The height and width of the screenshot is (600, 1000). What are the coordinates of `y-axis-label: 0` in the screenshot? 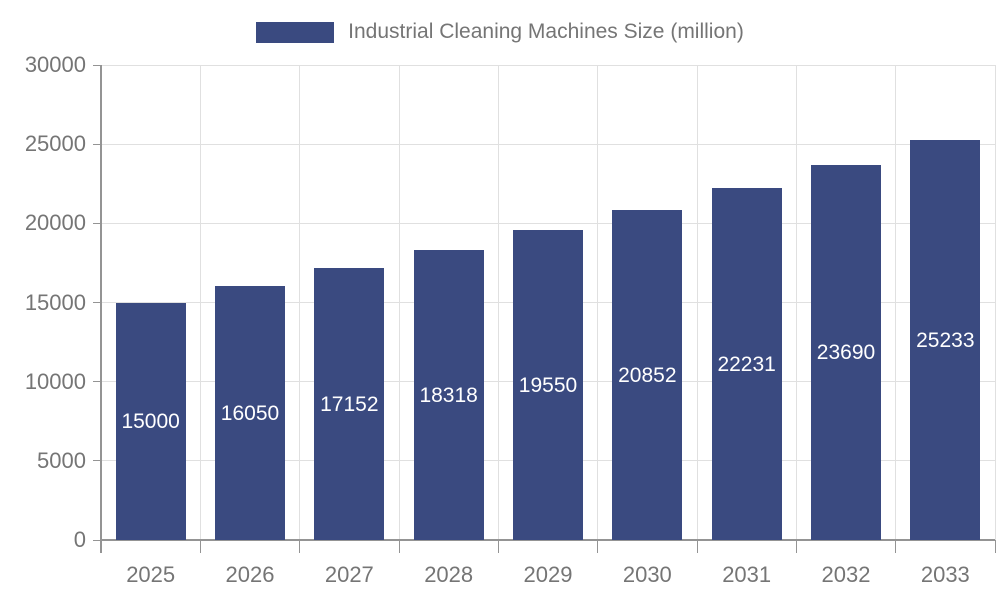 It's located at (79, 539).